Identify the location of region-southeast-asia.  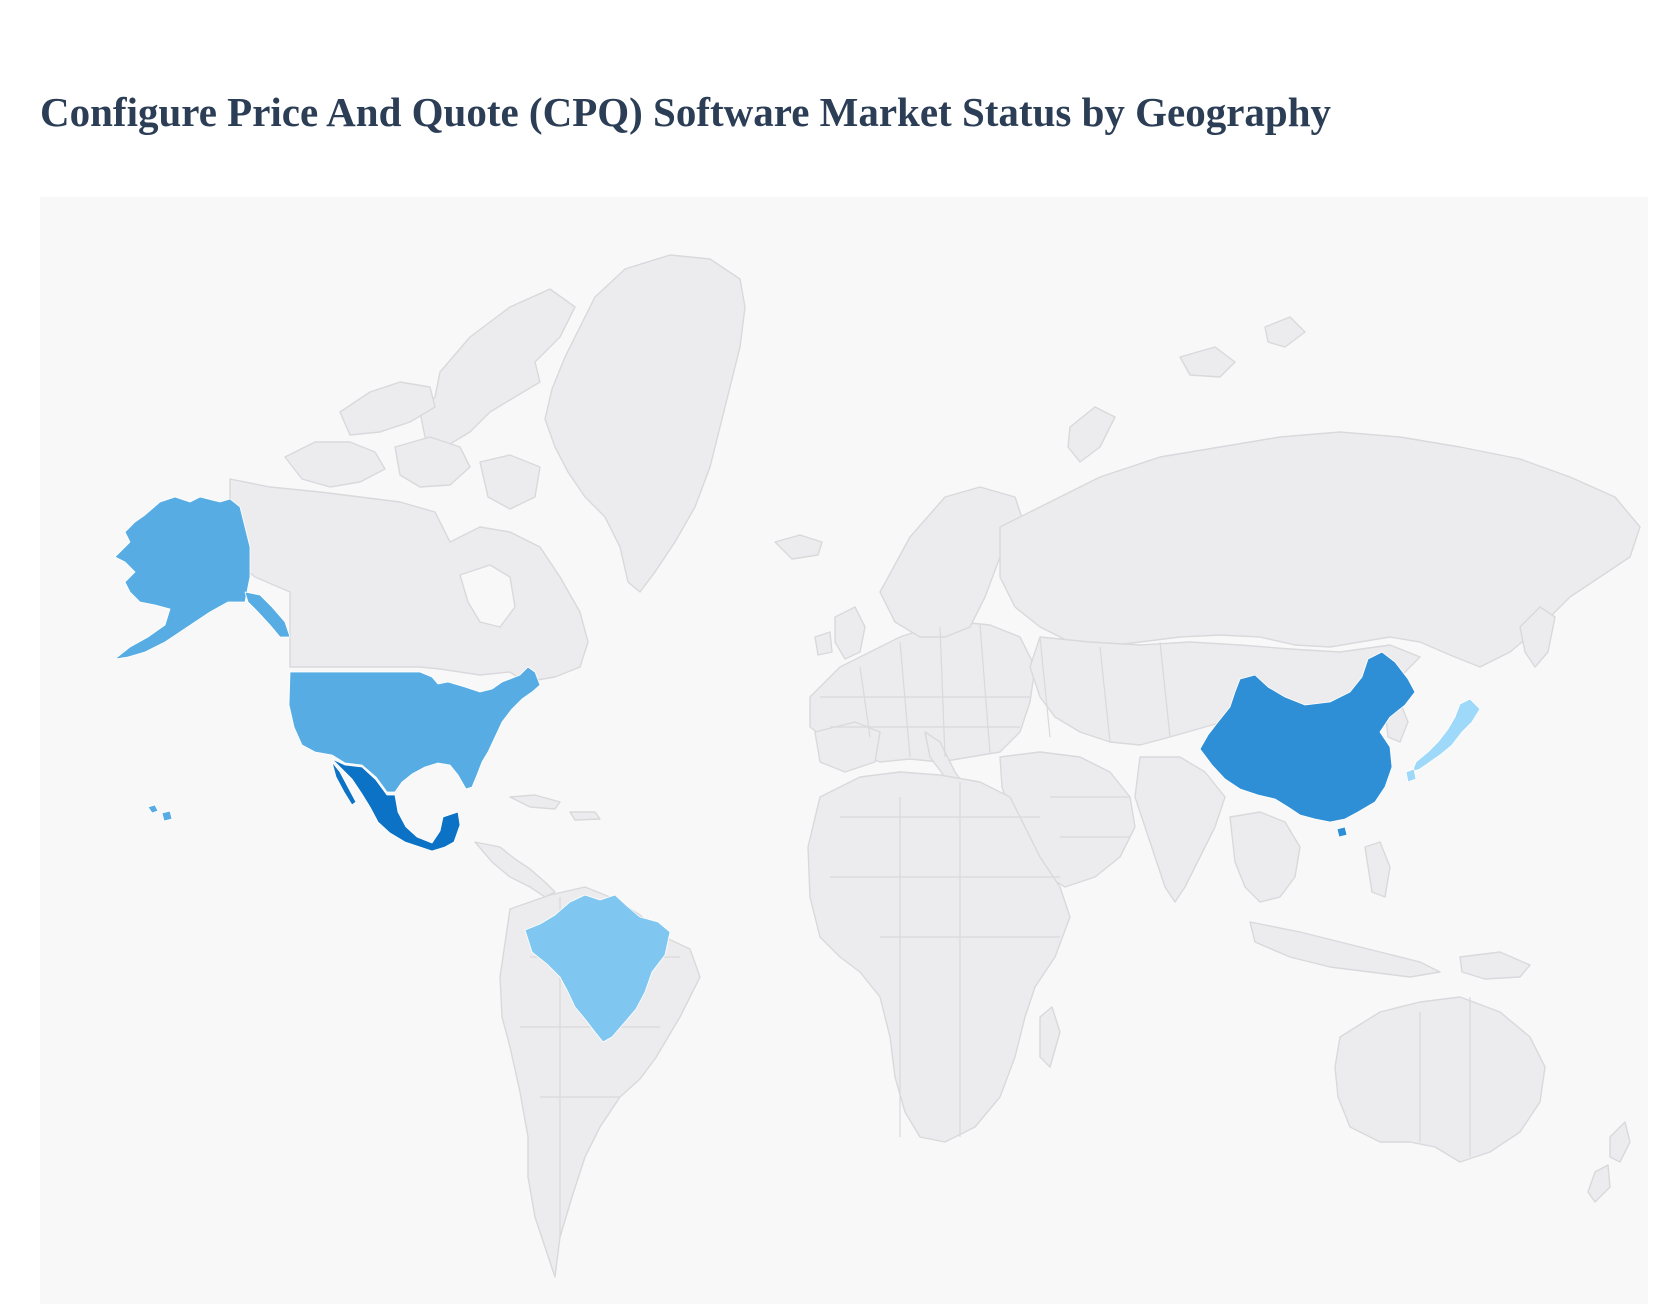
(1265, 857).